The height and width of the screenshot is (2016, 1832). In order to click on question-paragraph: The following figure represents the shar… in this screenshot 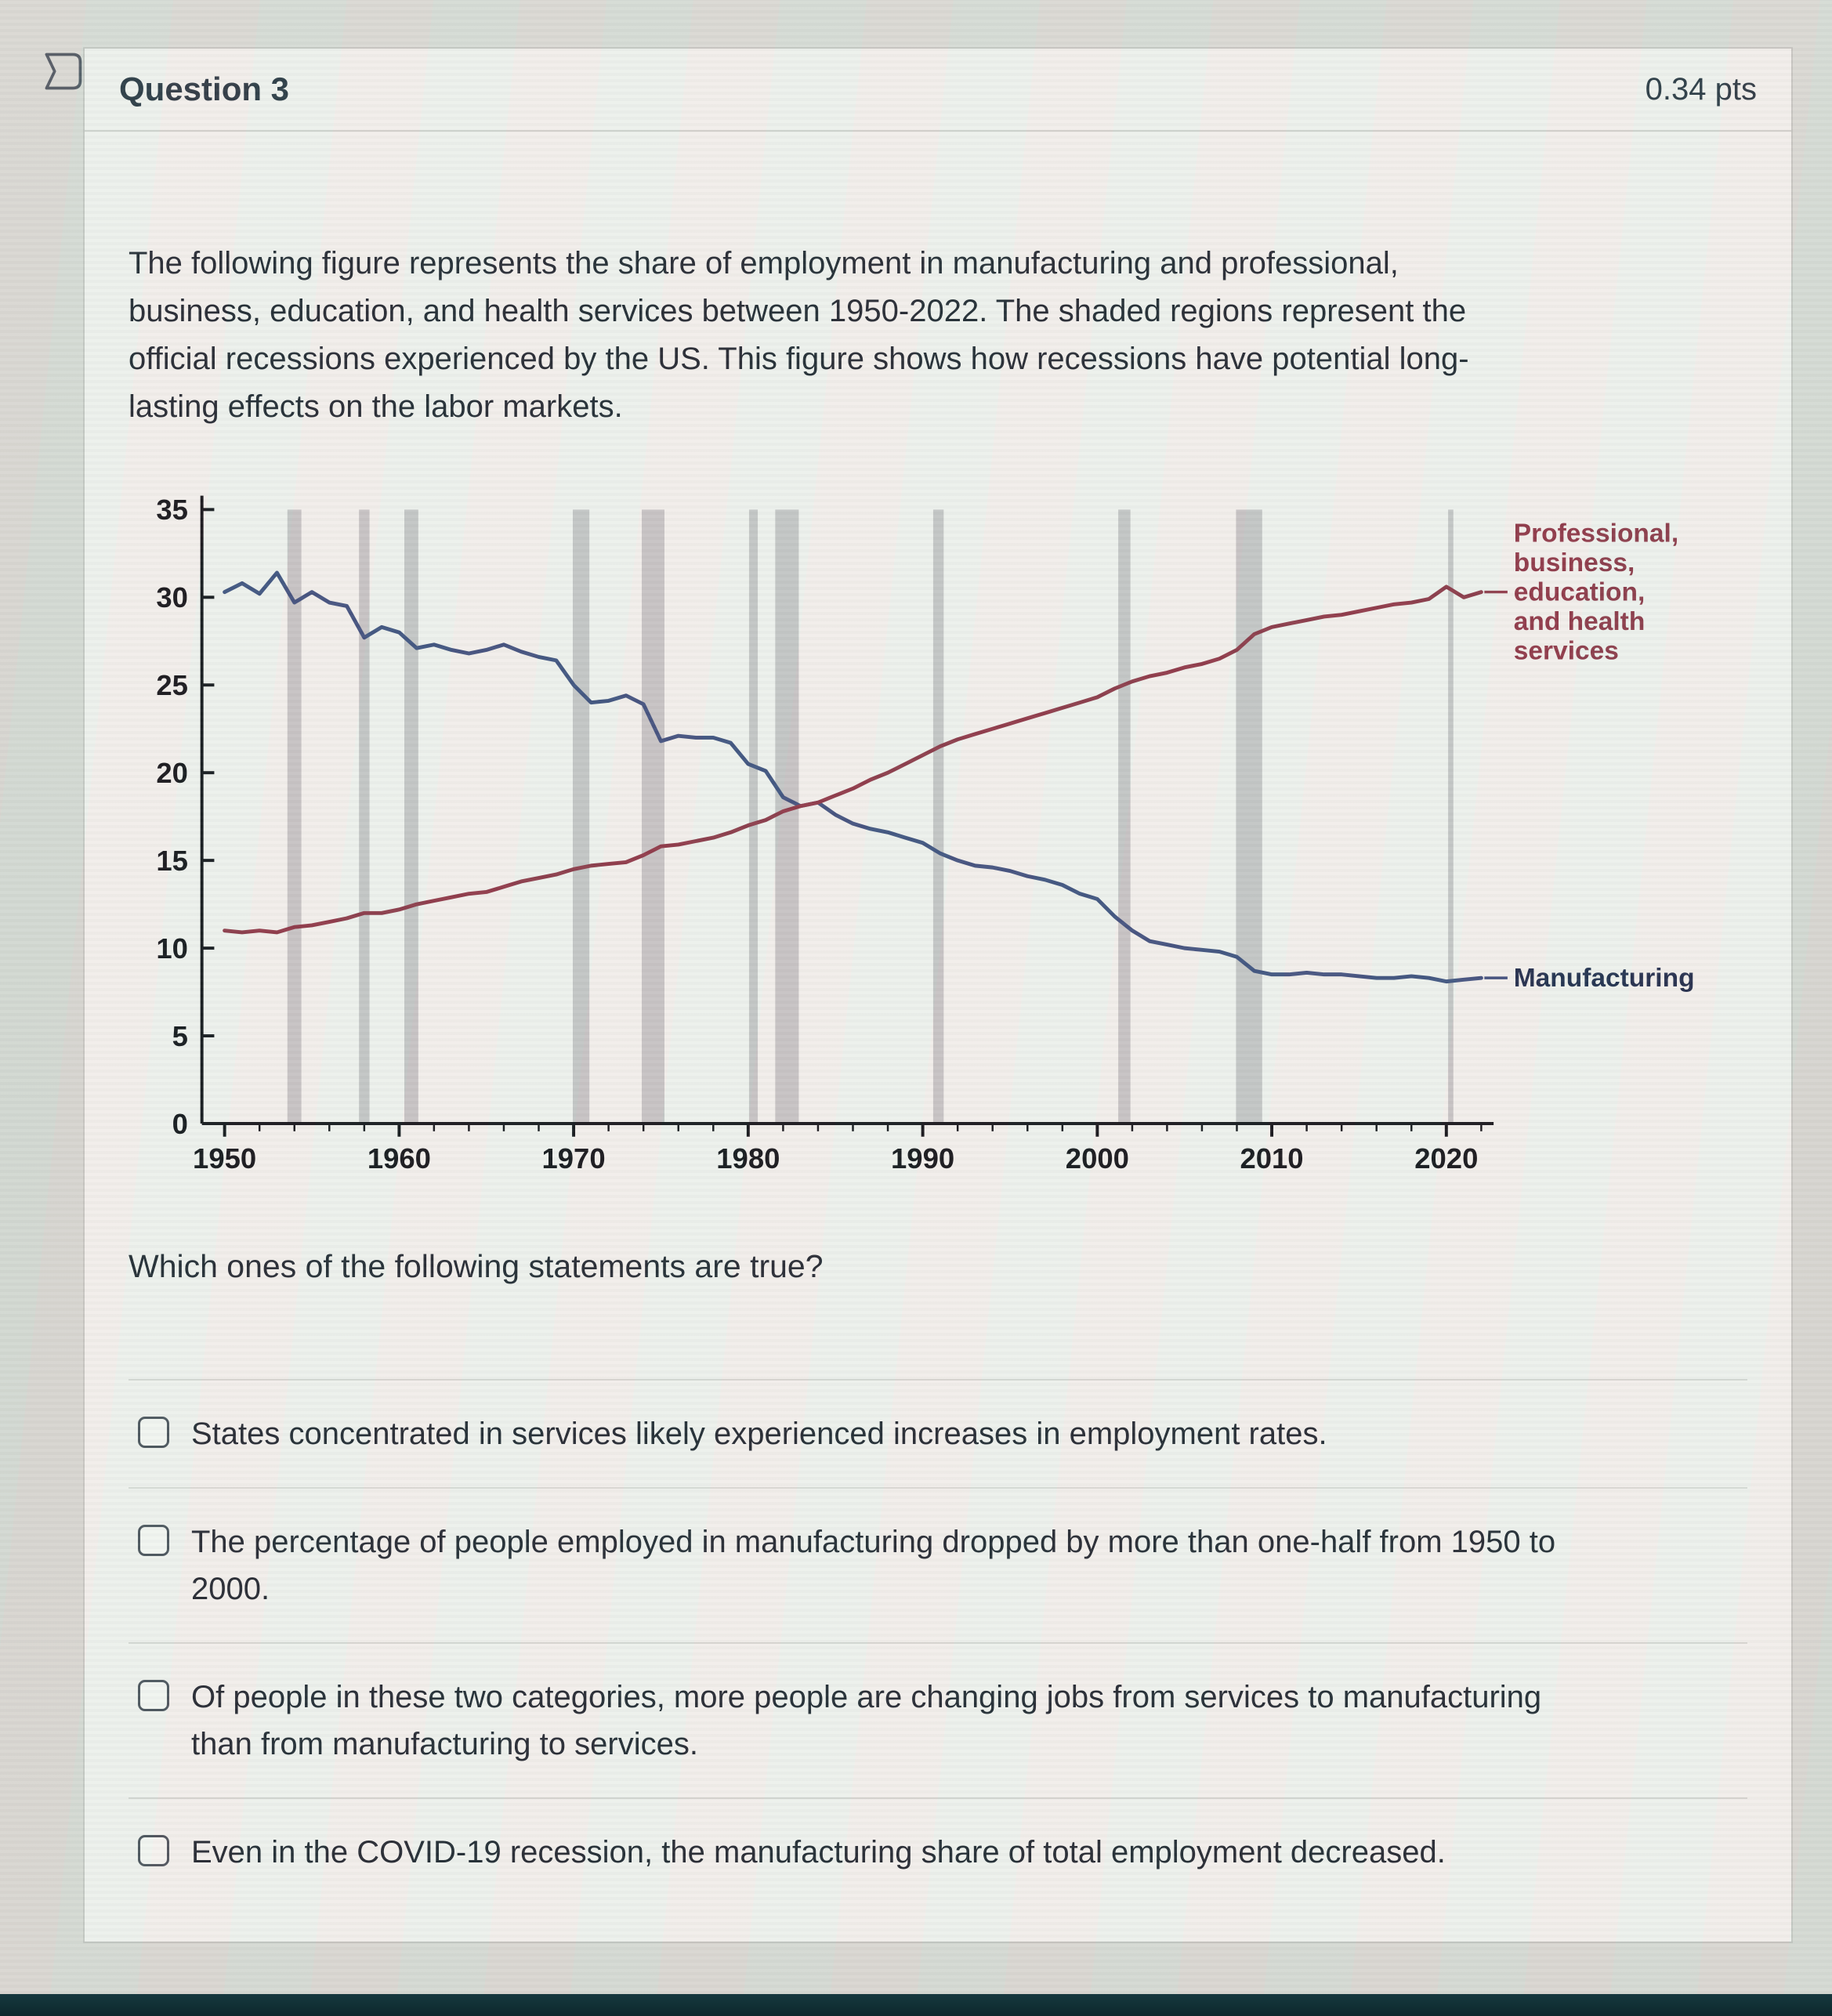, I will do `click(799, 335)`.